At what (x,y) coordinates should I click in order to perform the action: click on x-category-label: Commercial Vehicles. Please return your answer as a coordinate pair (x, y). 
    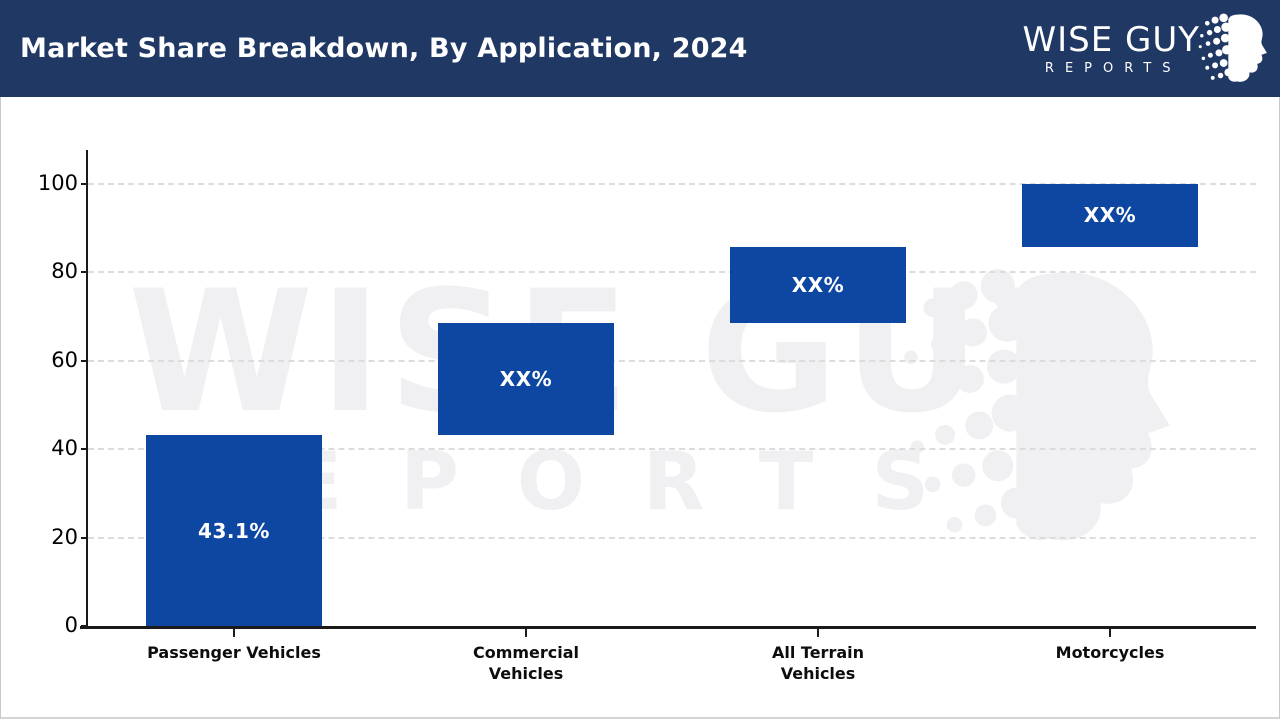
    Looking at the image, I should click on (526, 664).